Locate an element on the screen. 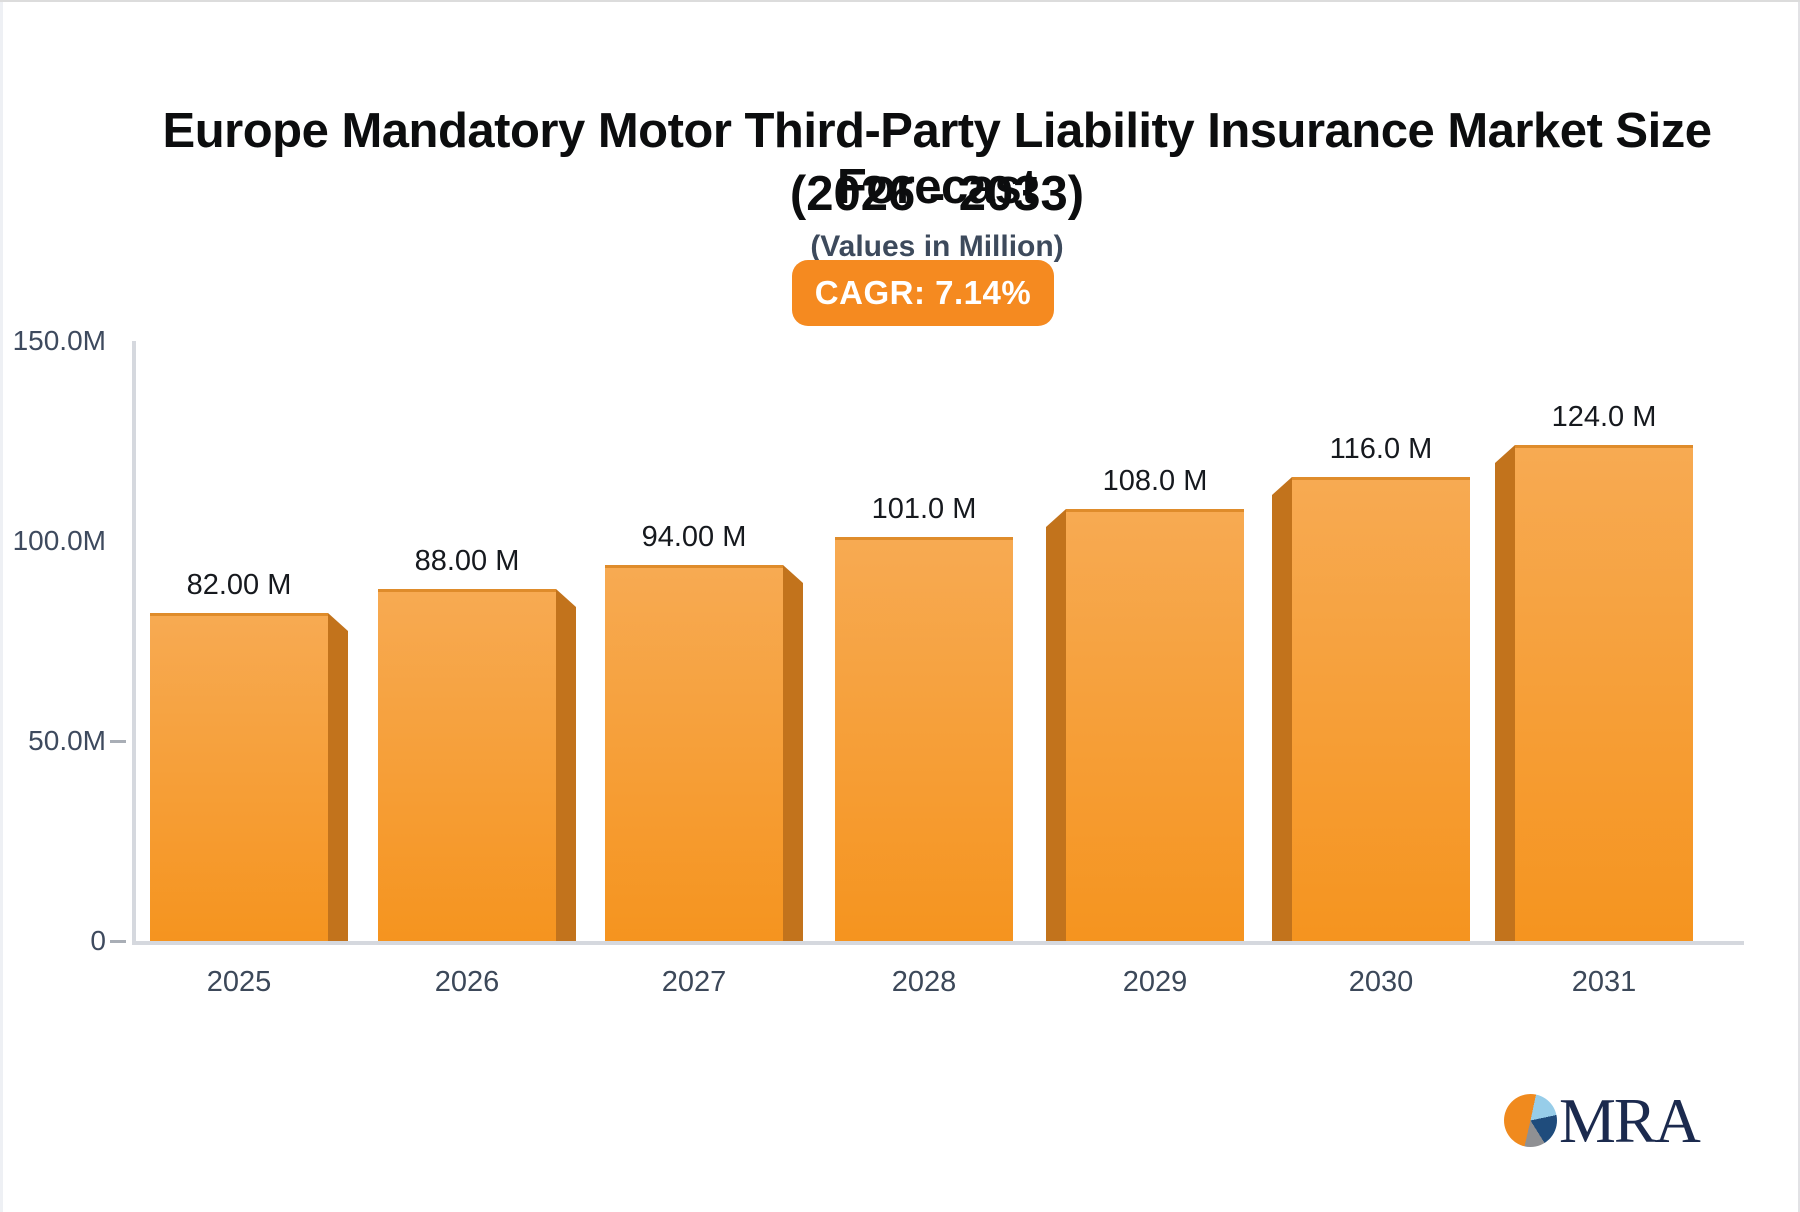 The image size is (1800, 1212). y-axis-label: 150.0M is located at coordinates (59, 340).